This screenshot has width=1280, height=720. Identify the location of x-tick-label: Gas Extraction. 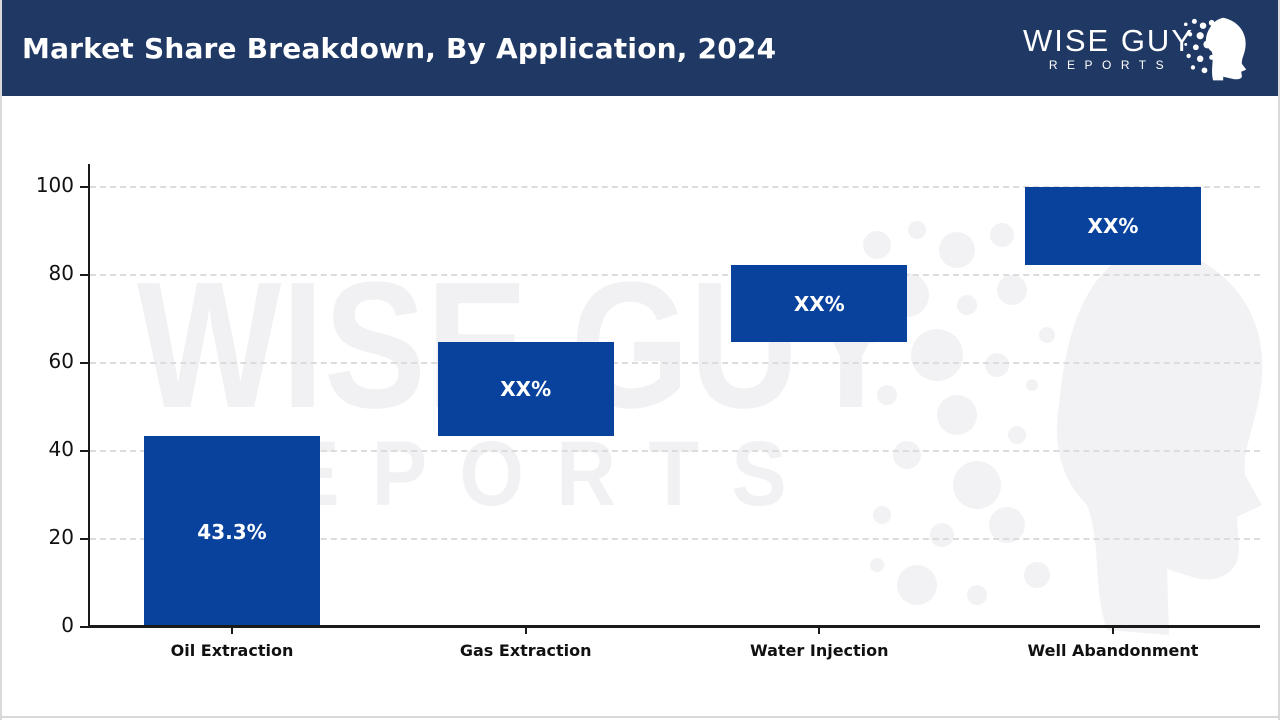
(525, 650).